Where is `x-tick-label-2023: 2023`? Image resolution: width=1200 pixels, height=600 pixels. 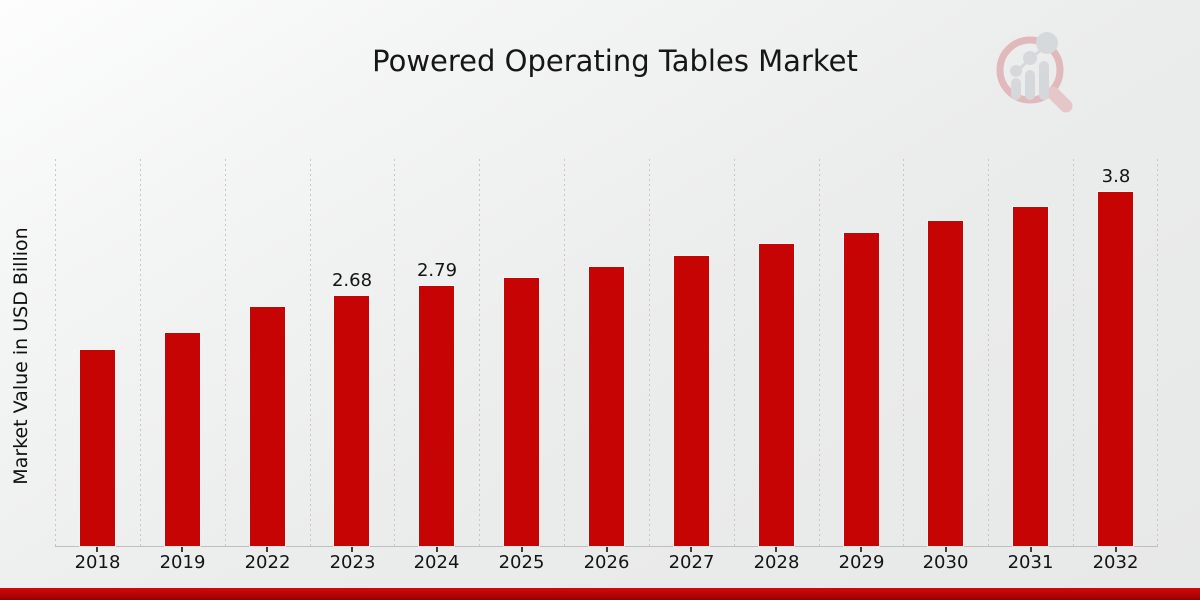 x-tick-label-2023: 2023 is located at coordinates (352, 562).